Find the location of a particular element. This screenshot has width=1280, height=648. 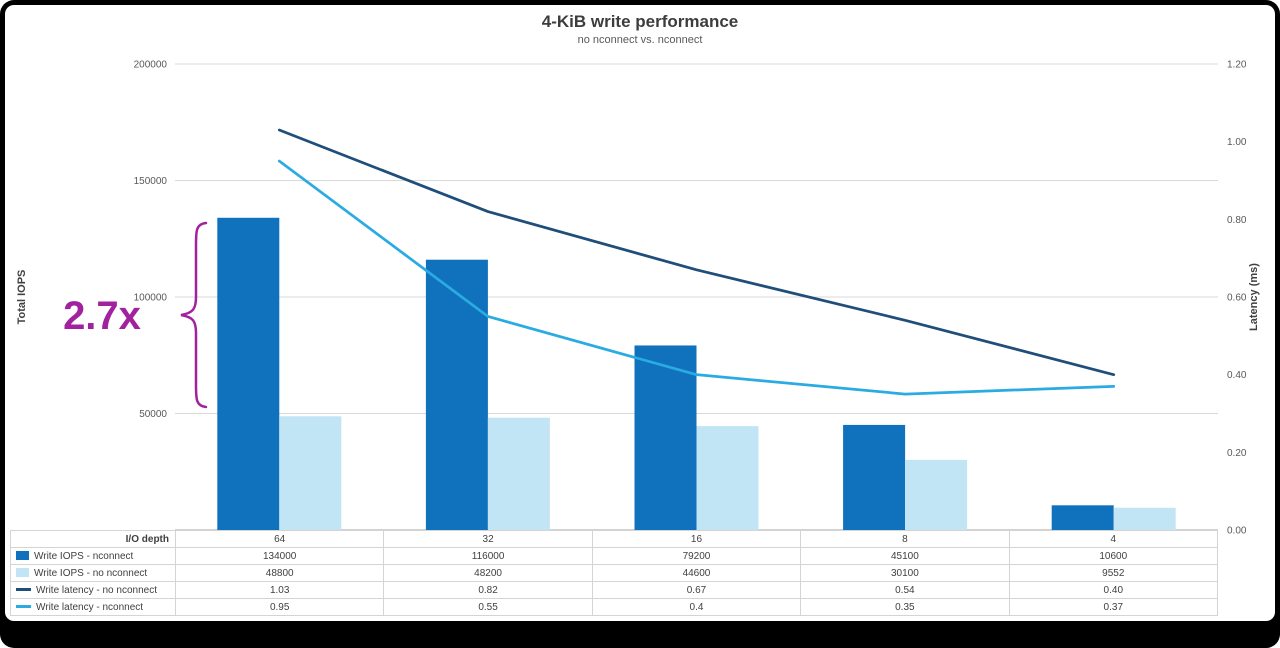

right-axis-title: Latency (ms) is located at coordinates (1254, 297).